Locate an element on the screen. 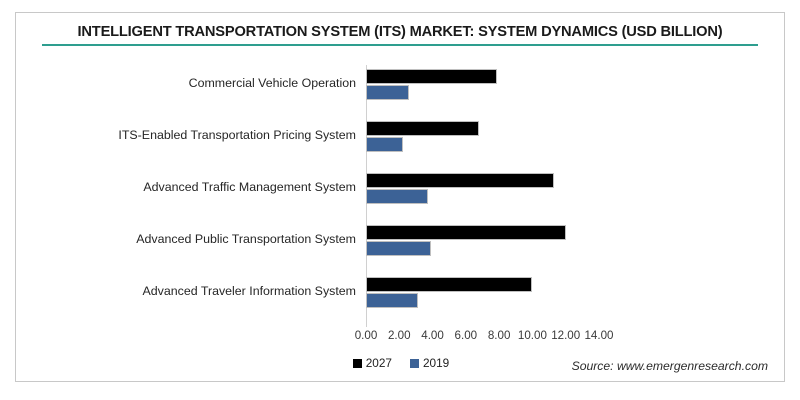  bar-group: Advanced Traffic Management System is located at coordinates (401, 195).